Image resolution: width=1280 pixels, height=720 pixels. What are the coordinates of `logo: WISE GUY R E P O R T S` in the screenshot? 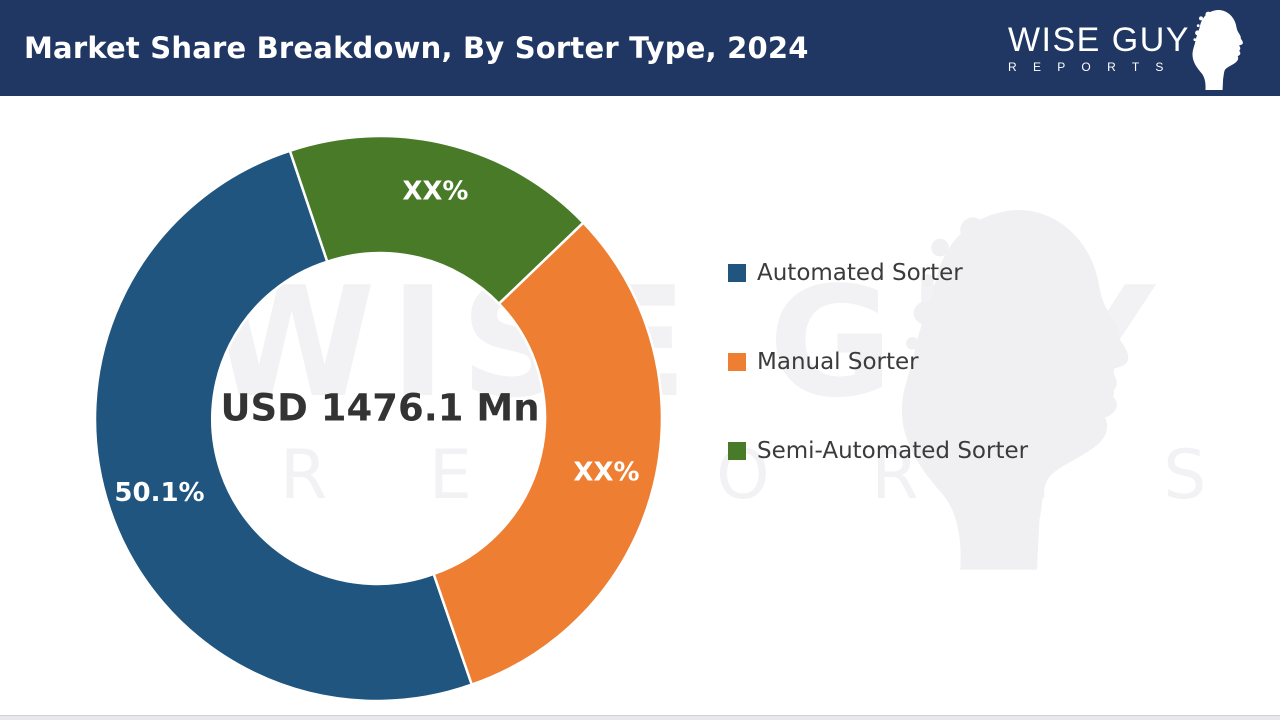 It's located at (1139, 48).